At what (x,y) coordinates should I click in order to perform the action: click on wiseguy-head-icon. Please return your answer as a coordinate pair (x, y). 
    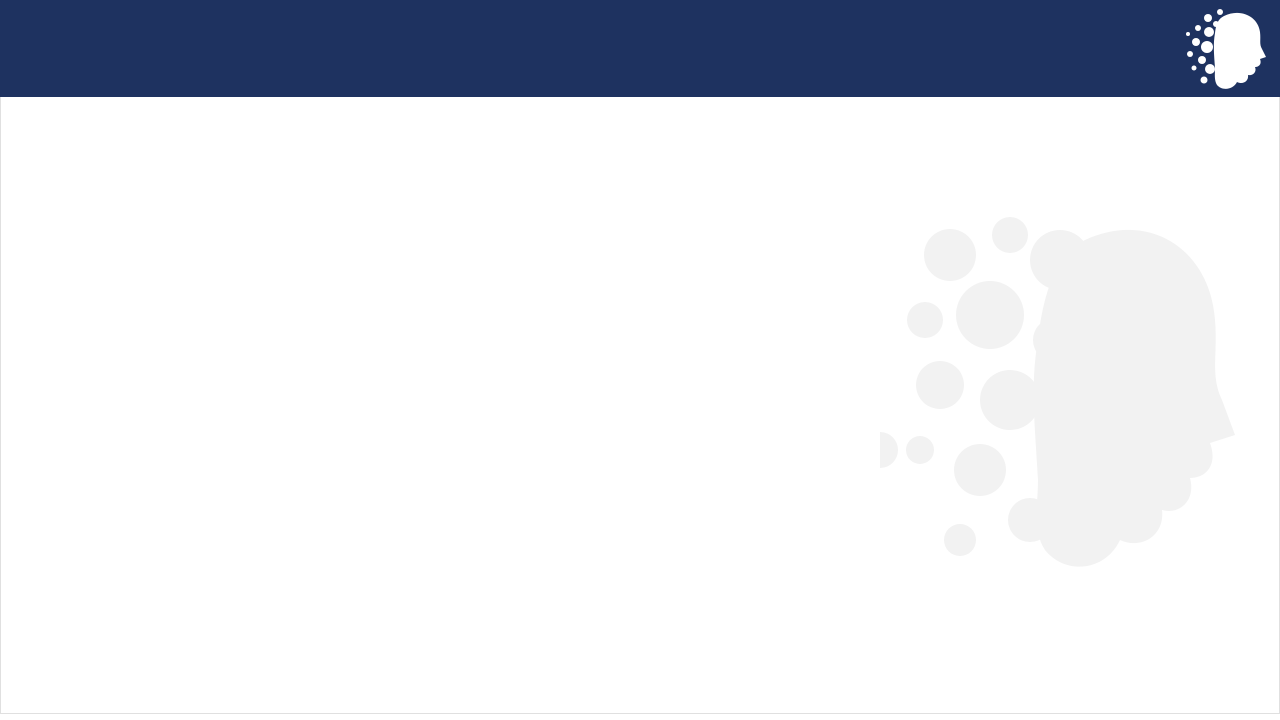
    Looking at the image, I should click on (1226, 49).